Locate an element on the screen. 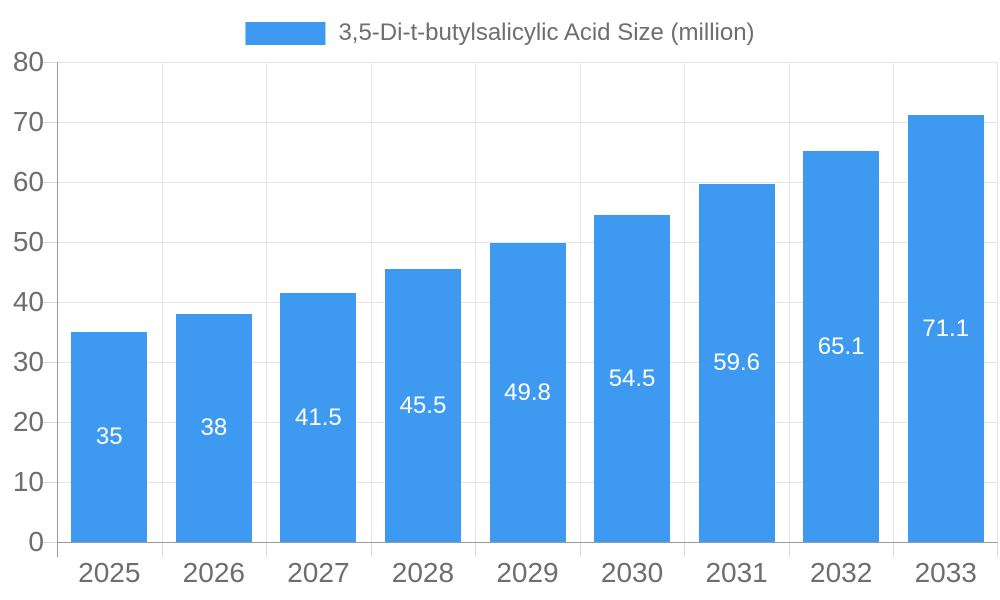 The width and height of the screenshot is (1000, 600). bar-2033: 71.1 is located at coordinates (945, 328).